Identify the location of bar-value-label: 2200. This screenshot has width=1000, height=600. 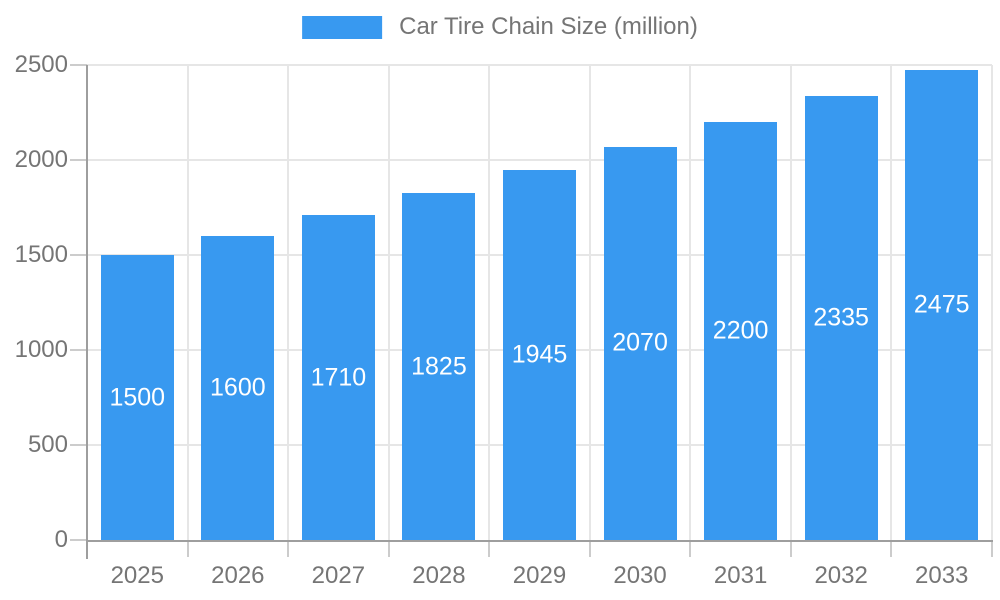
(740, 330).